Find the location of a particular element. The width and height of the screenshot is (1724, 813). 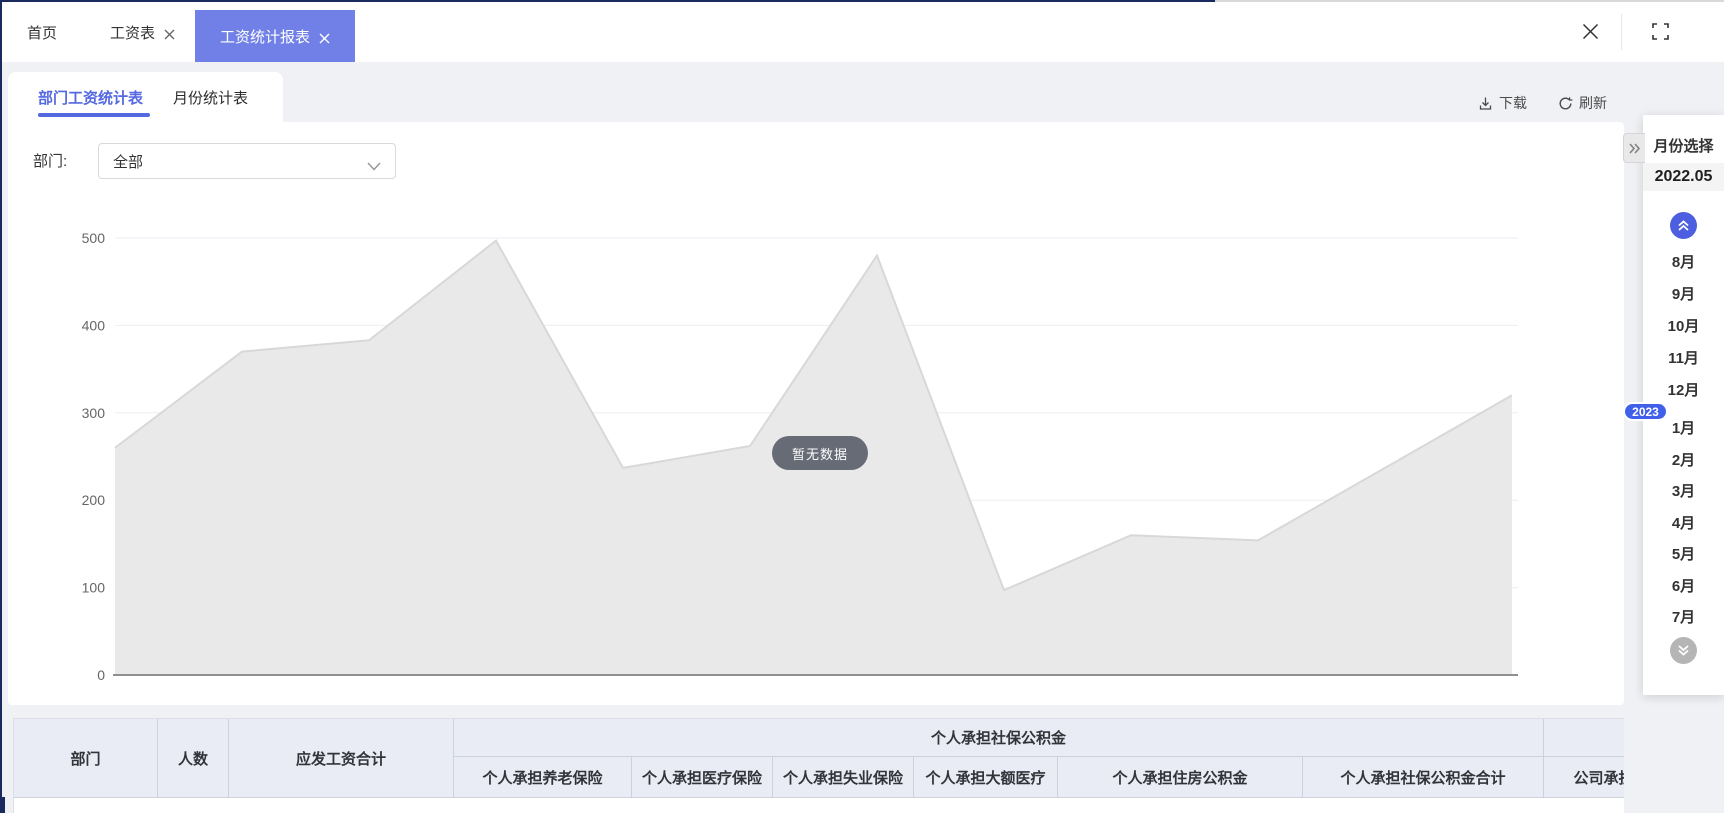

col-header-housing-fund: 个人承担住房公积金 is located at coordinates (1180, 777).